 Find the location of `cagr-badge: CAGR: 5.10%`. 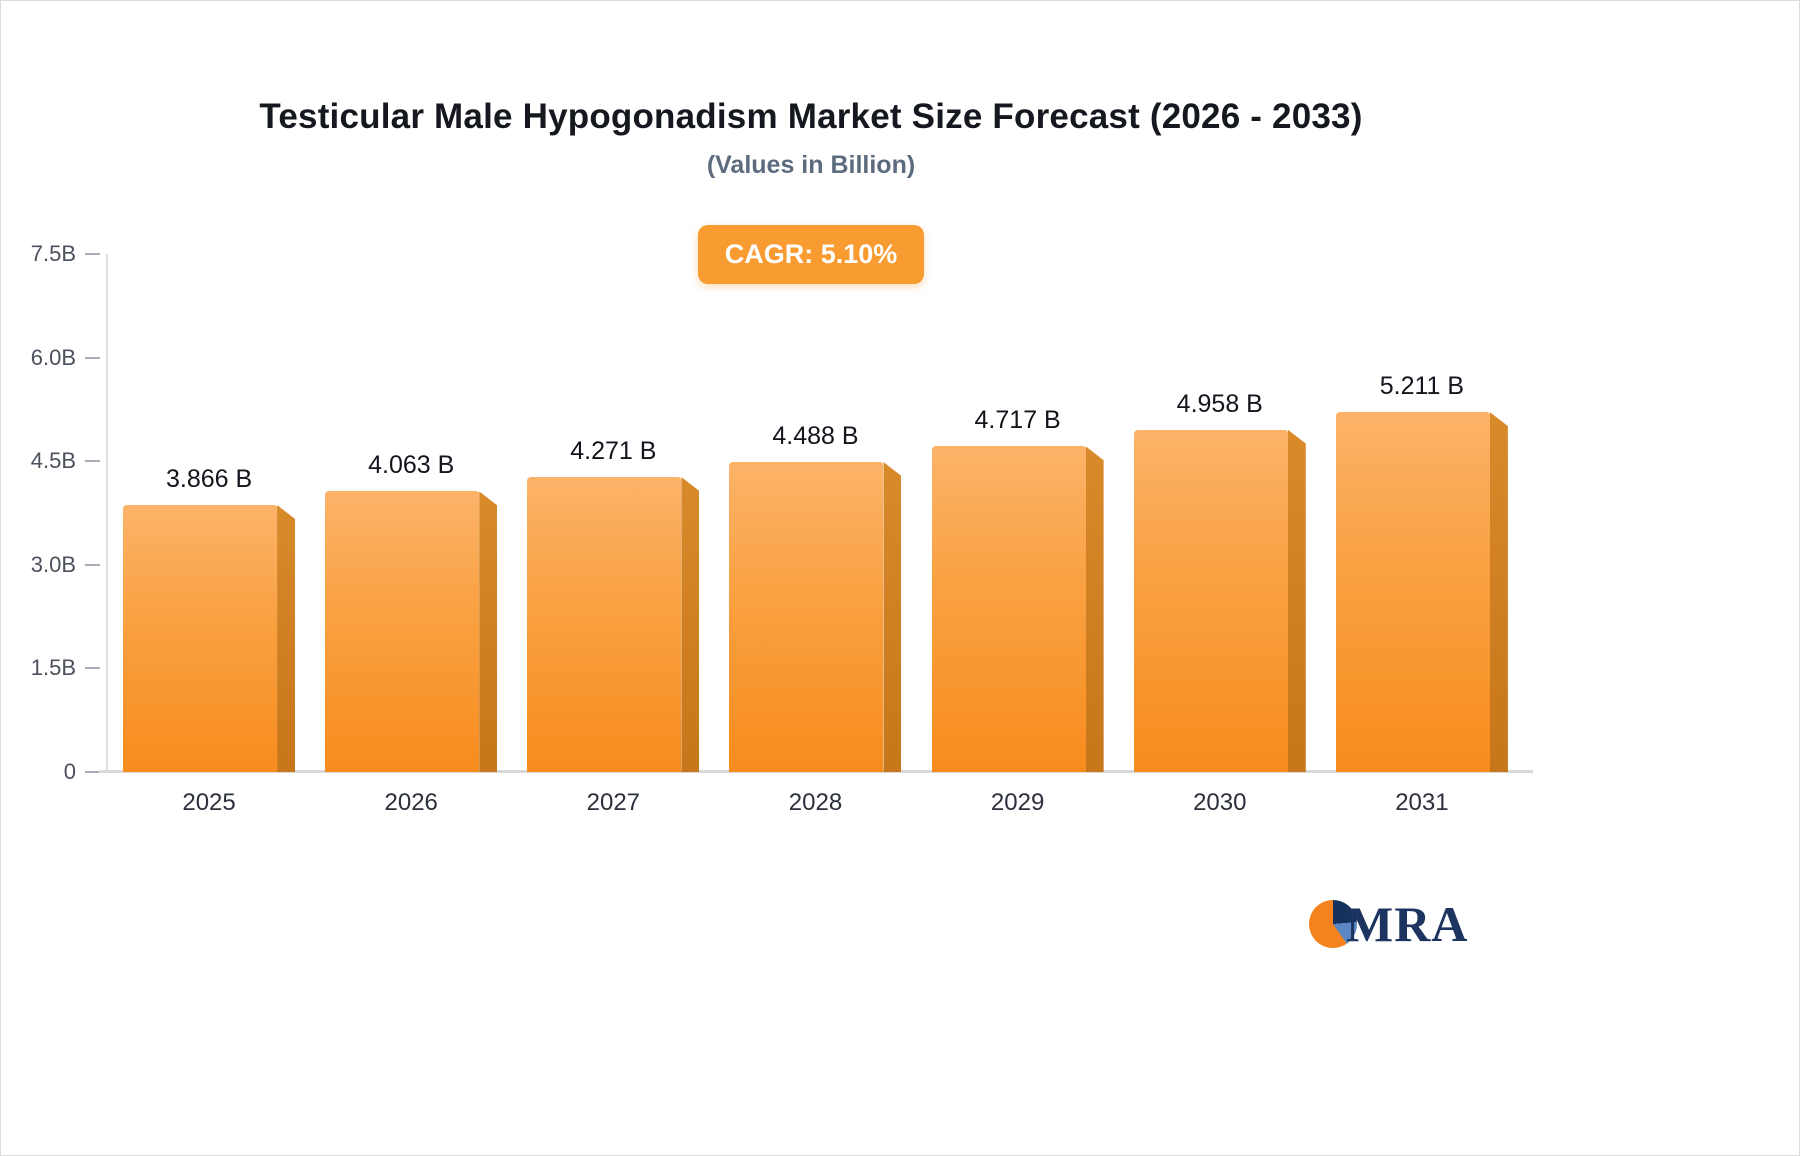

cagr-badge: CAGR: 5.10% is located at coordinates (811, 254).